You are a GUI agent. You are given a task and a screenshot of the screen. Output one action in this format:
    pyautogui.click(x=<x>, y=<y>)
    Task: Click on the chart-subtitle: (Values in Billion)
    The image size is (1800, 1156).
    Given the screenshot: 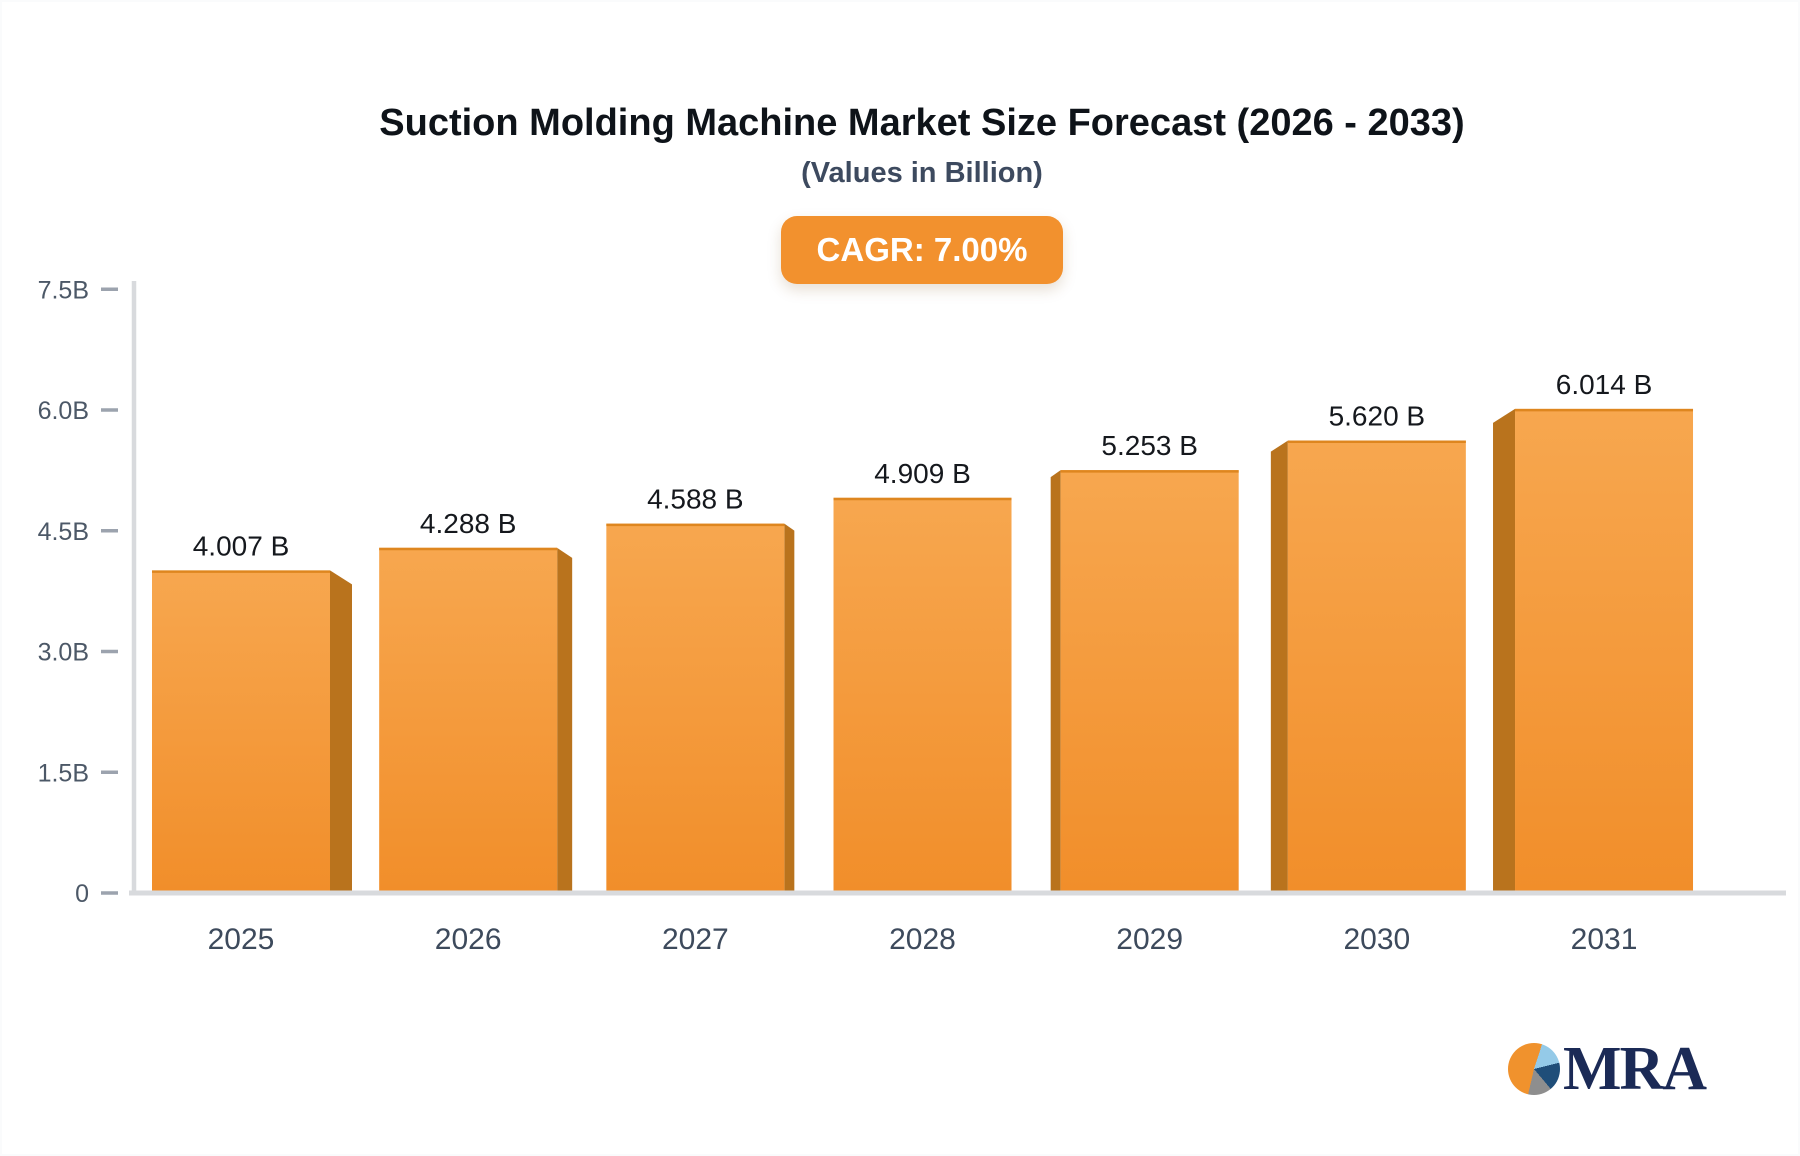 What is the action you would take?
    pyautogui.click(x=922, y=173)
    